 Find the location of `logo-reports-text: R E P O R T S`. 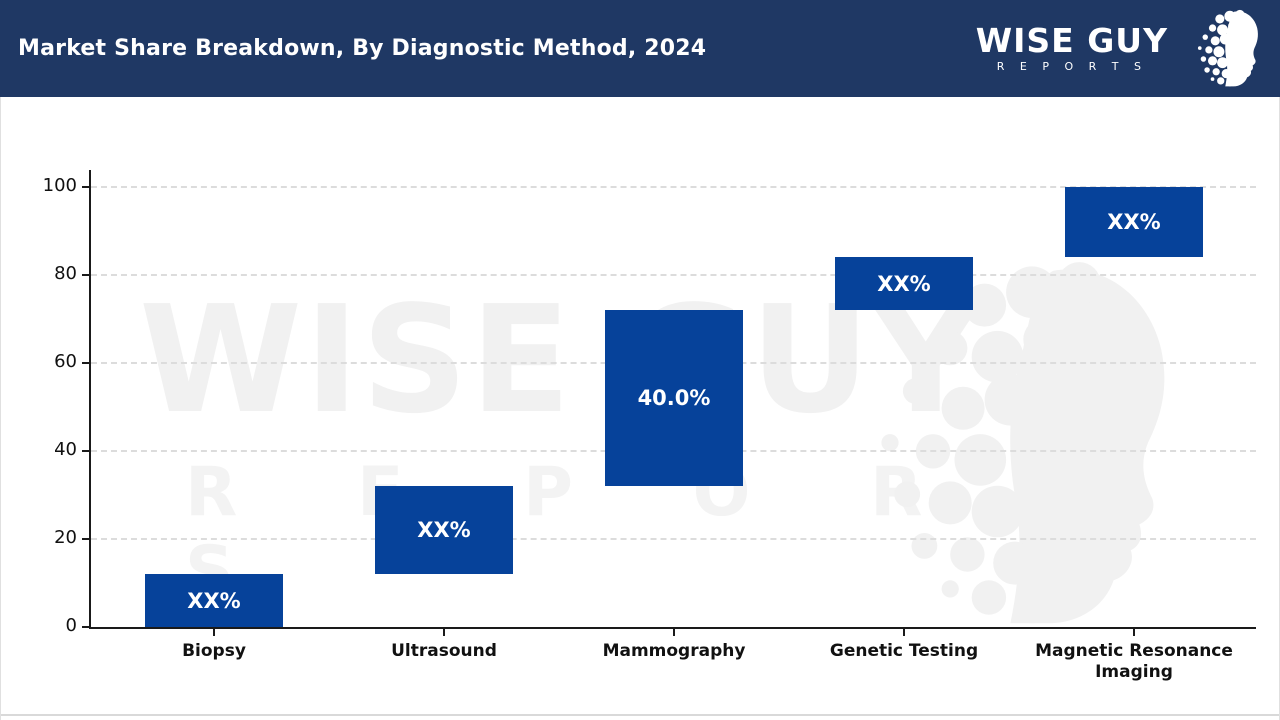

logo-reports-text: R E P O R T S is located at coordinates (1071, 66).